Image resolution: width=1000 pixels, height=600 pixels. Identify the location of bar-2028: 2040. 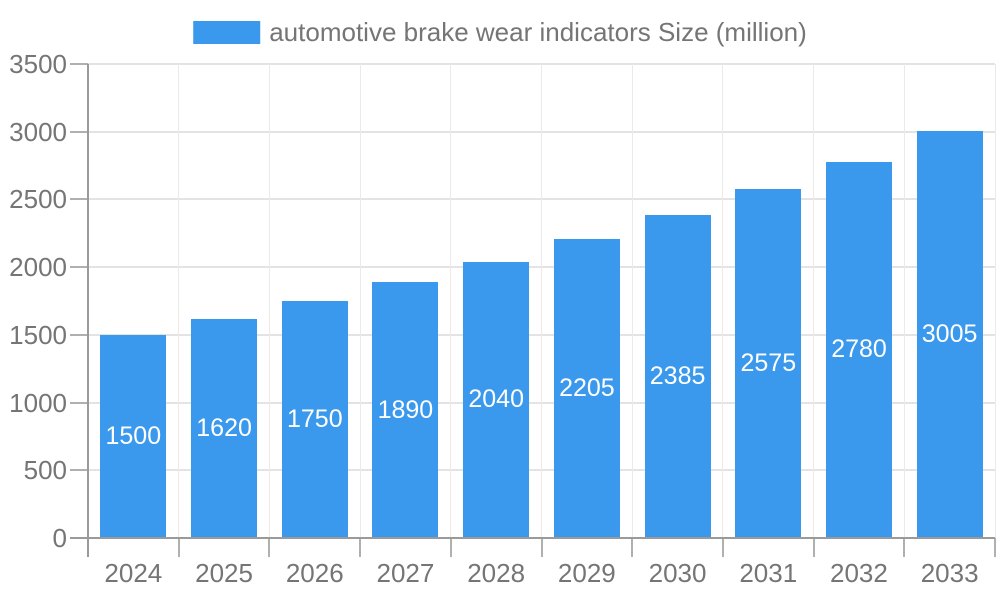
(496, 399).